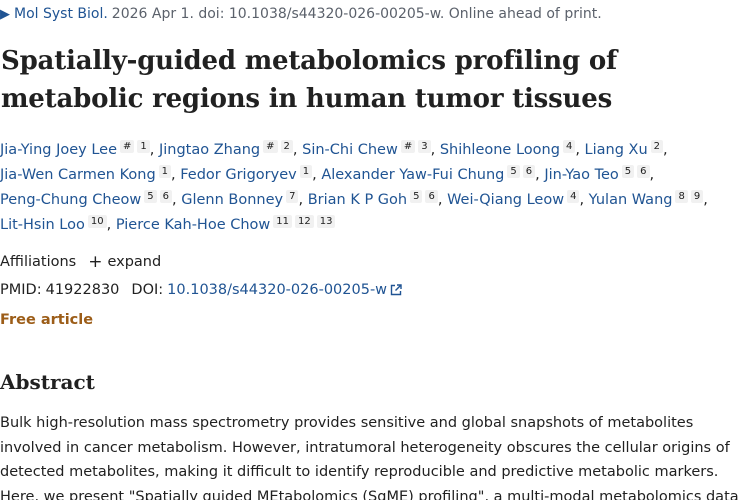 This screenshot has width=750, height=500. I want to click on external-link-icon, so click(396, 290).